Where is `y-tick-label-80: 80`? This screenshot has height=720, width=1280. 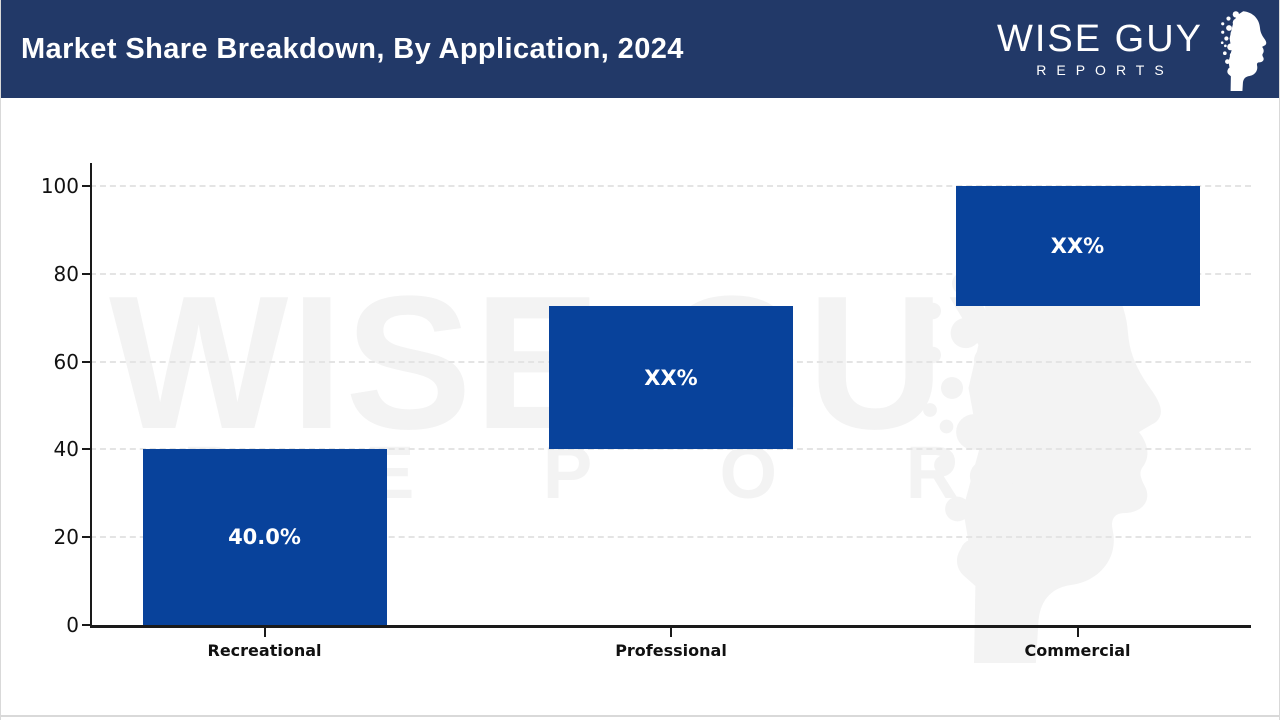 y-tick-label-80: 80 is located at coordinates (66, 273).